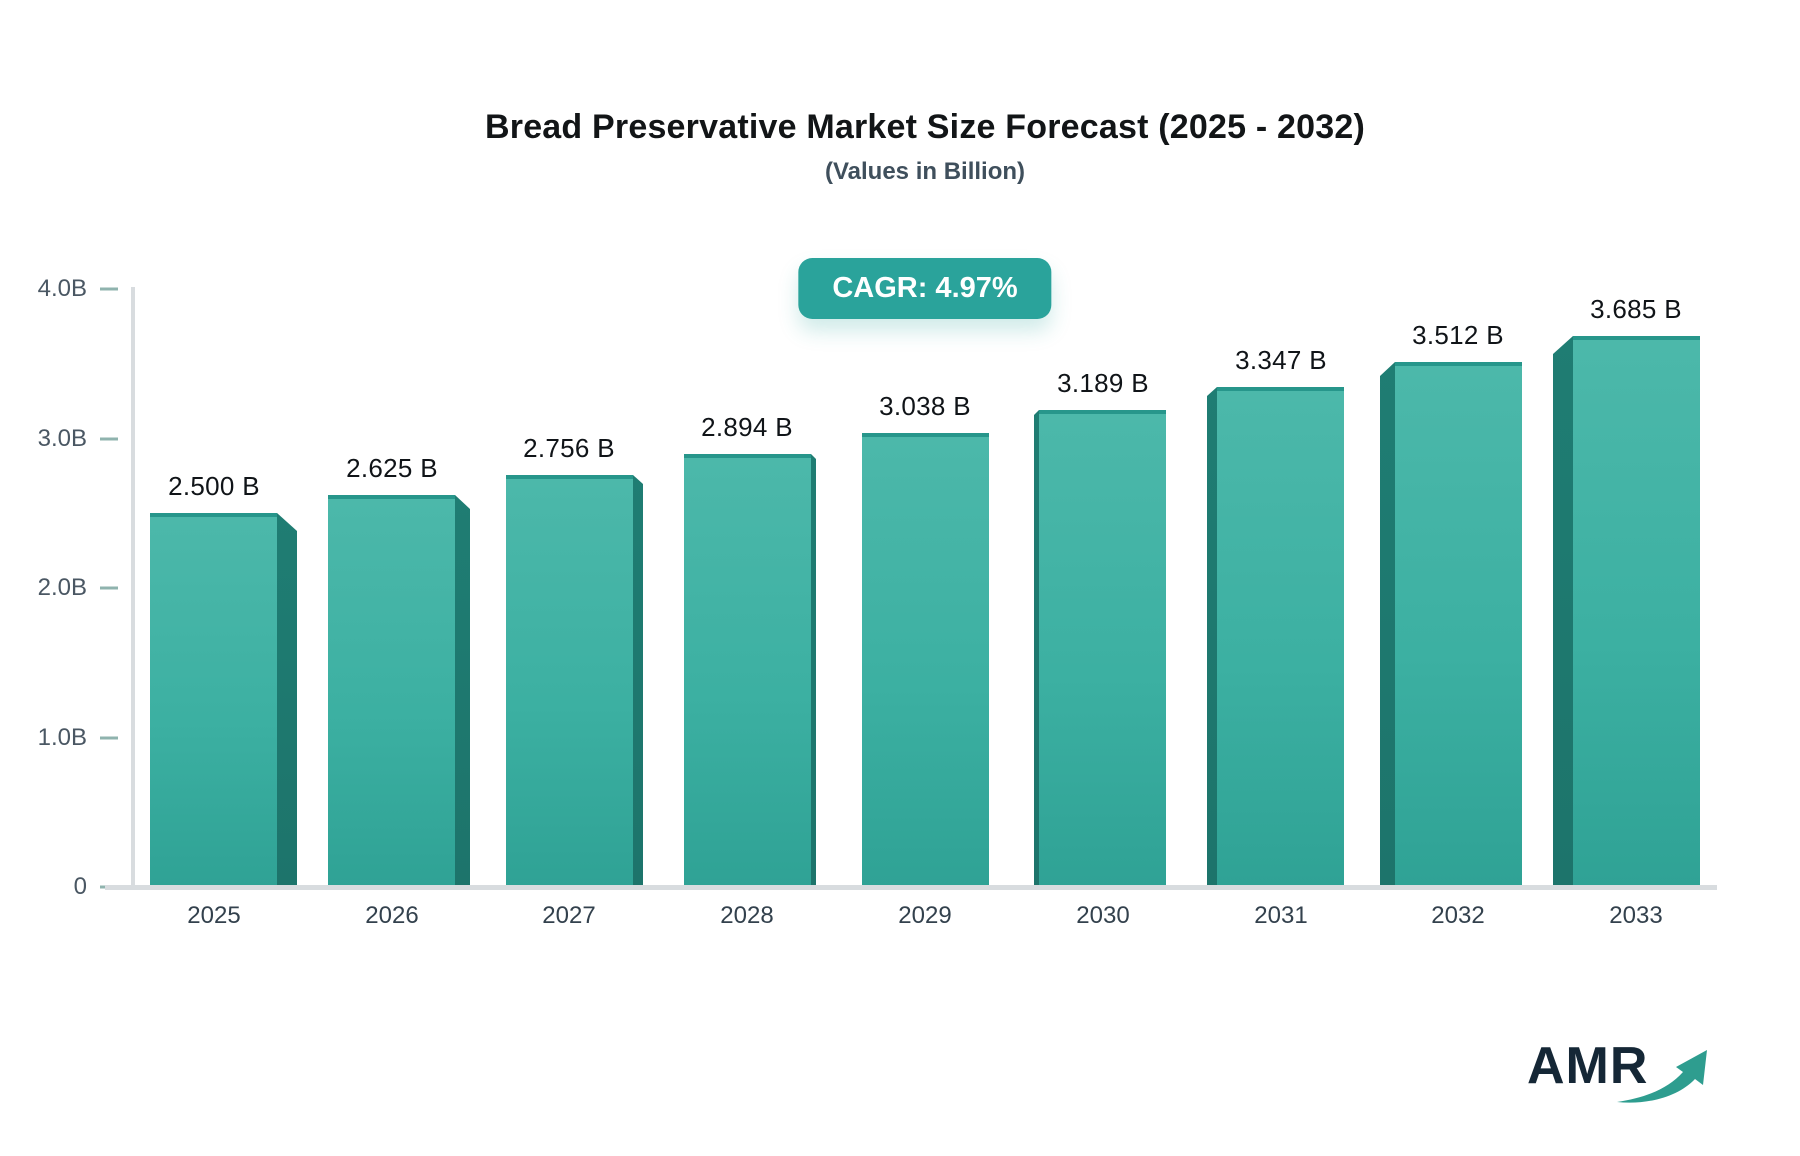 Image resolution: width=1800 pixels, height=1156 pixels. What do you see at coordinates (925, 915) in the screenshot?
I see `x-axis-label-2029: 2029` at bounding box center [925, 915].